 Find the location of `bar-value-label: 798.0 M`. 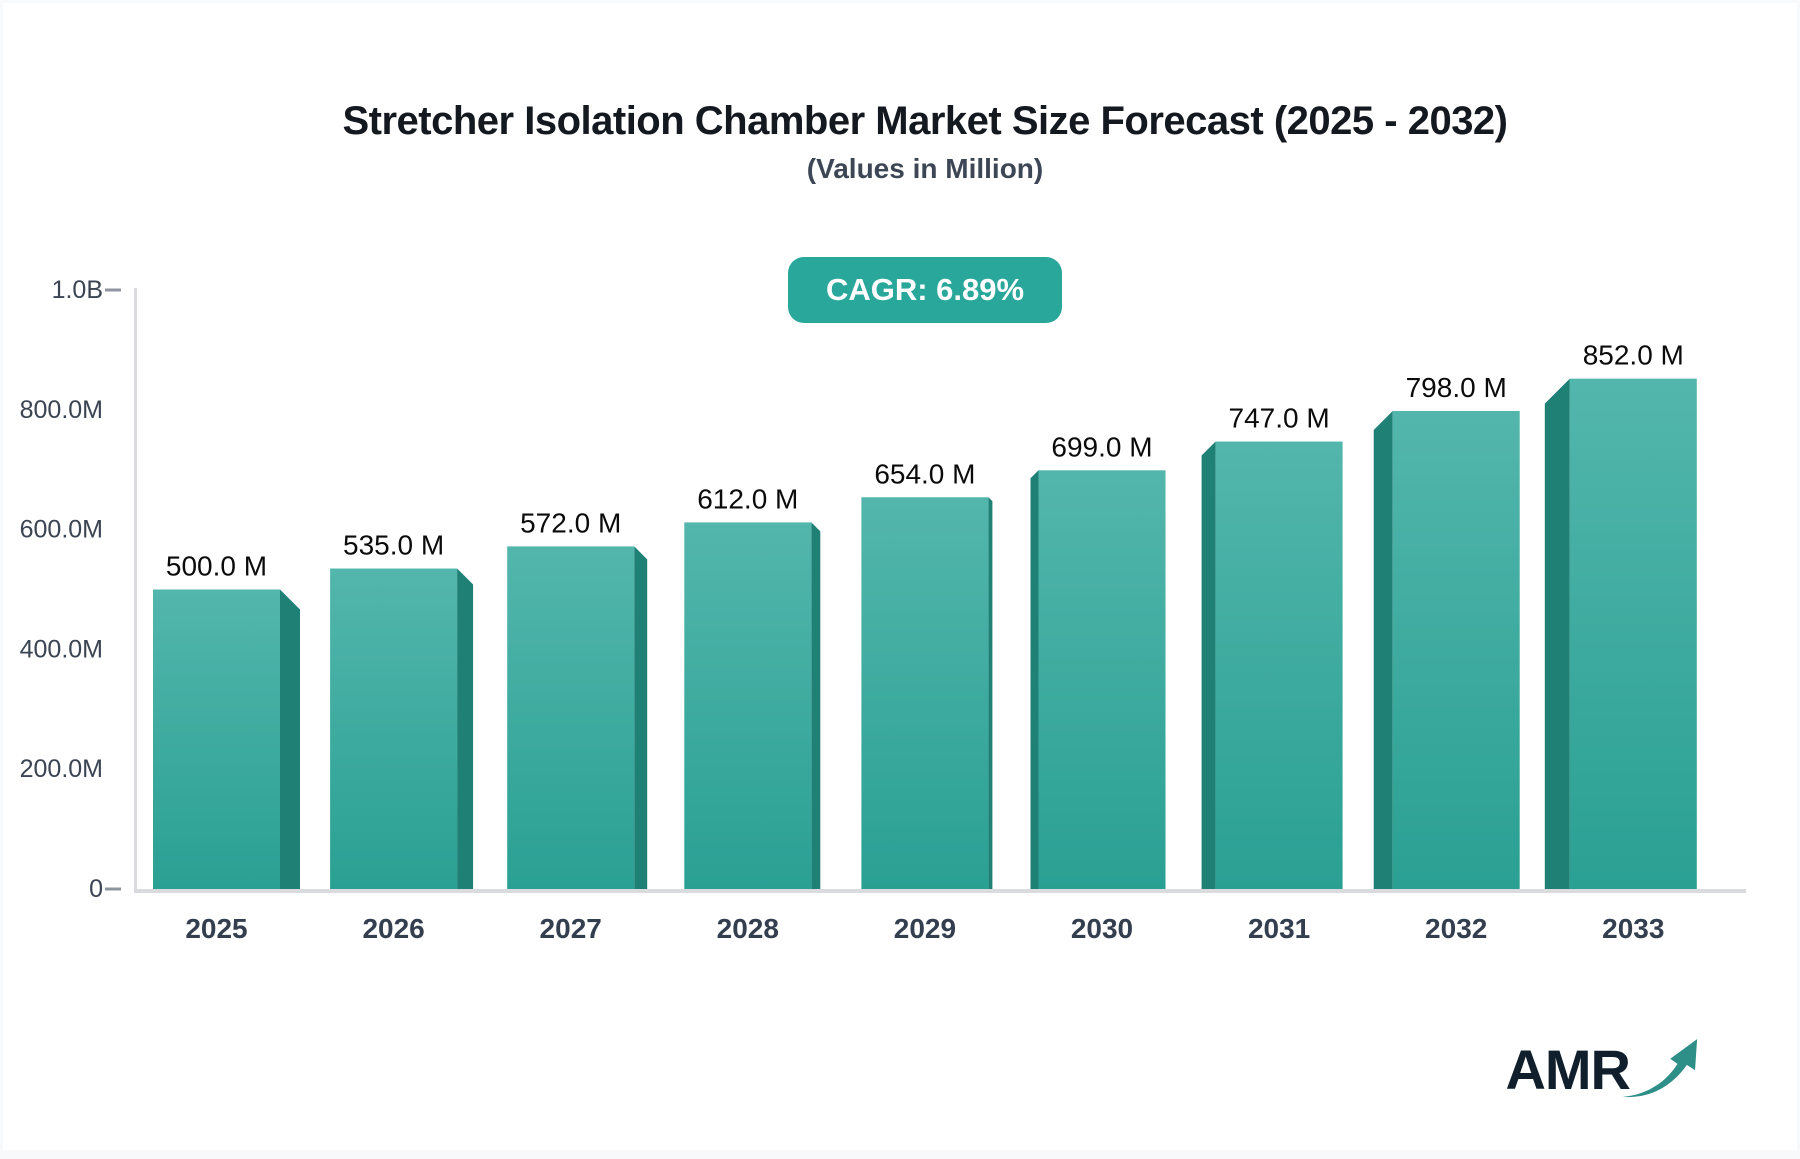

bar-value-label: 798.0 M is located at coordinates (1456, 387).